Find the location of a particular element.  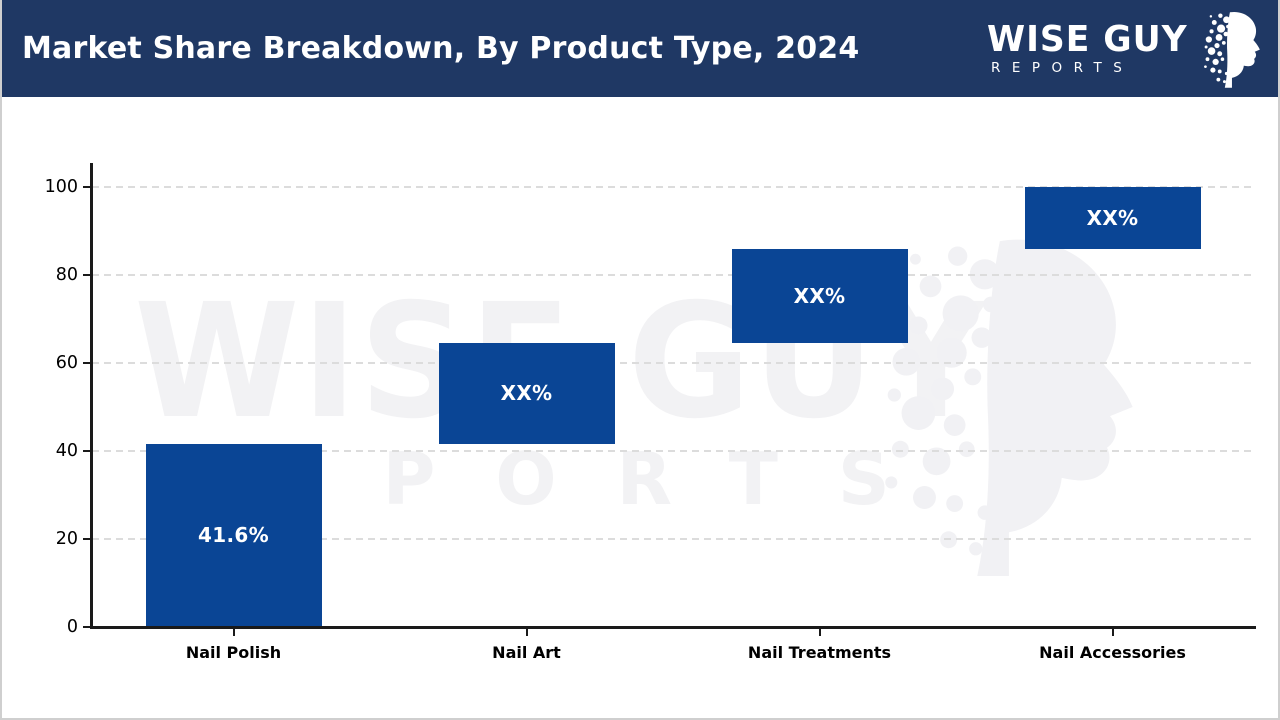

bar-value-label-nail-polish: 41.6% is located at coordinates (233, 535).